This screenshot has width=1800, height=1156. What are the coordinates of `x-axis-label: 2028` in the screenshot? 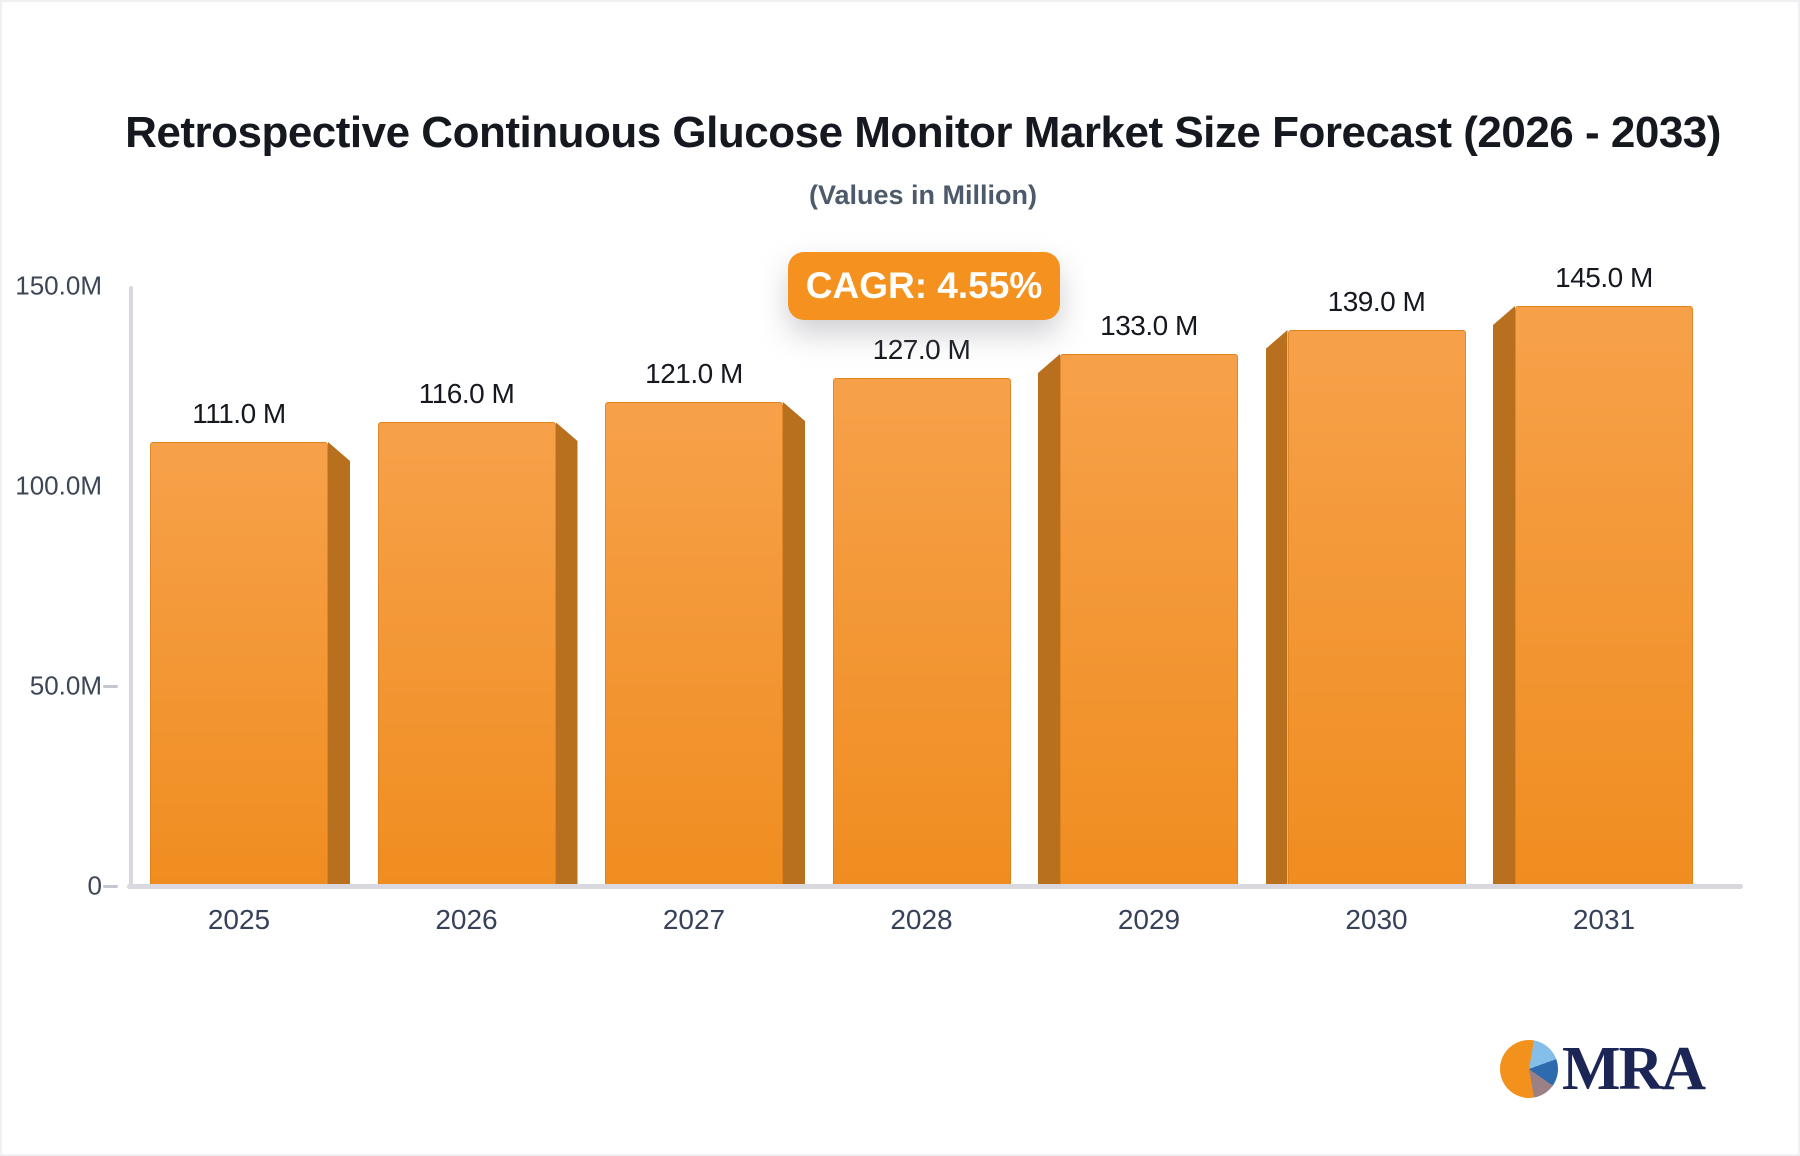 It's located at (921, 919).